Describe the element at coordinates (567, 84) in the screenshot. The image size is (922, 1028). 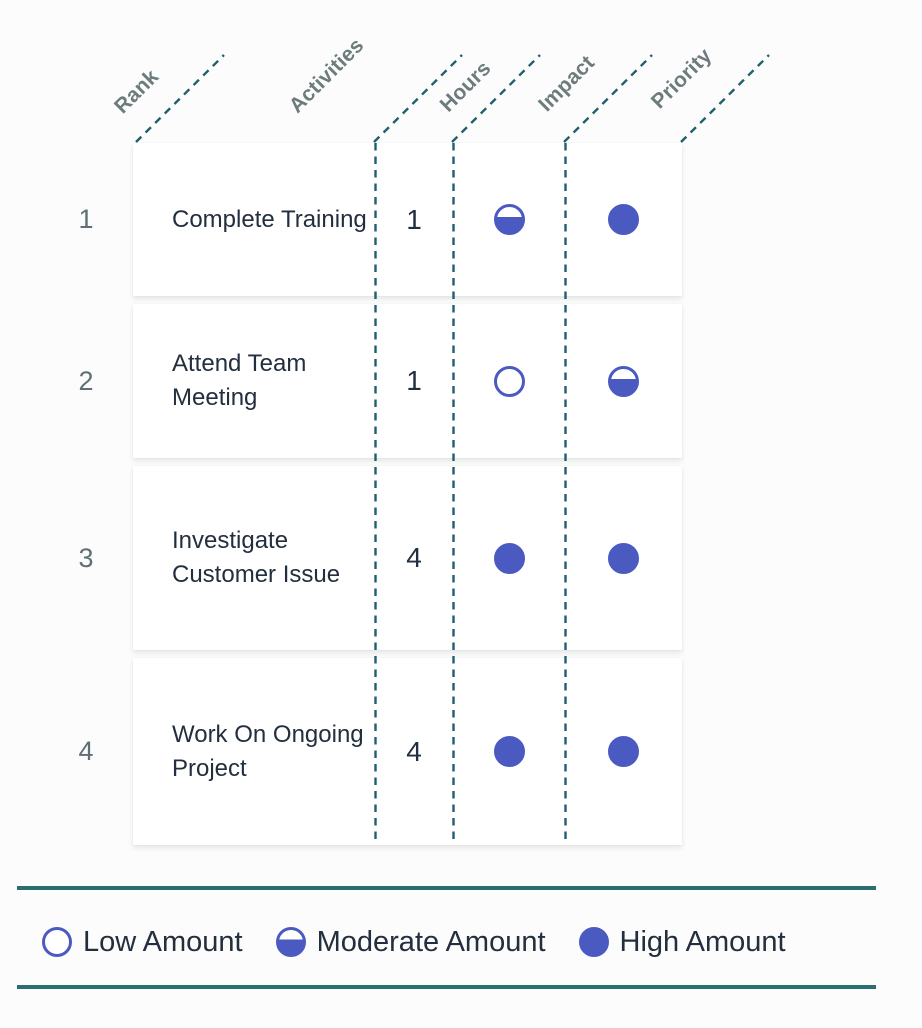
I see `column-header-impact: Impact` at that location.